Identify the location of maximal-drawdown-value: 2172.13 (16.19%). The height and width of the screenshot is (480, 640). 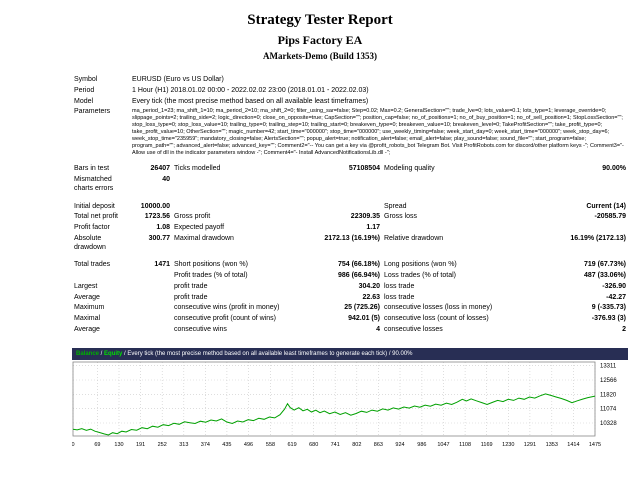
(352, 238).